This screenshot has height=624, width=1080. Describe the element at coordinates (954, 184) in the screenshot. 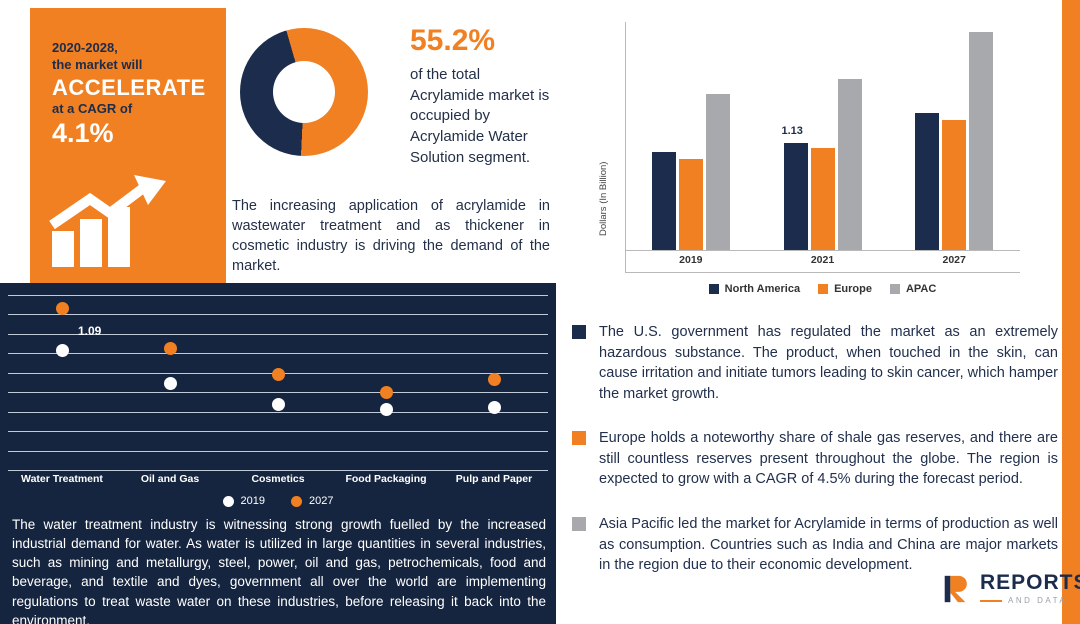

I see `bar-europe-2027` at that location.